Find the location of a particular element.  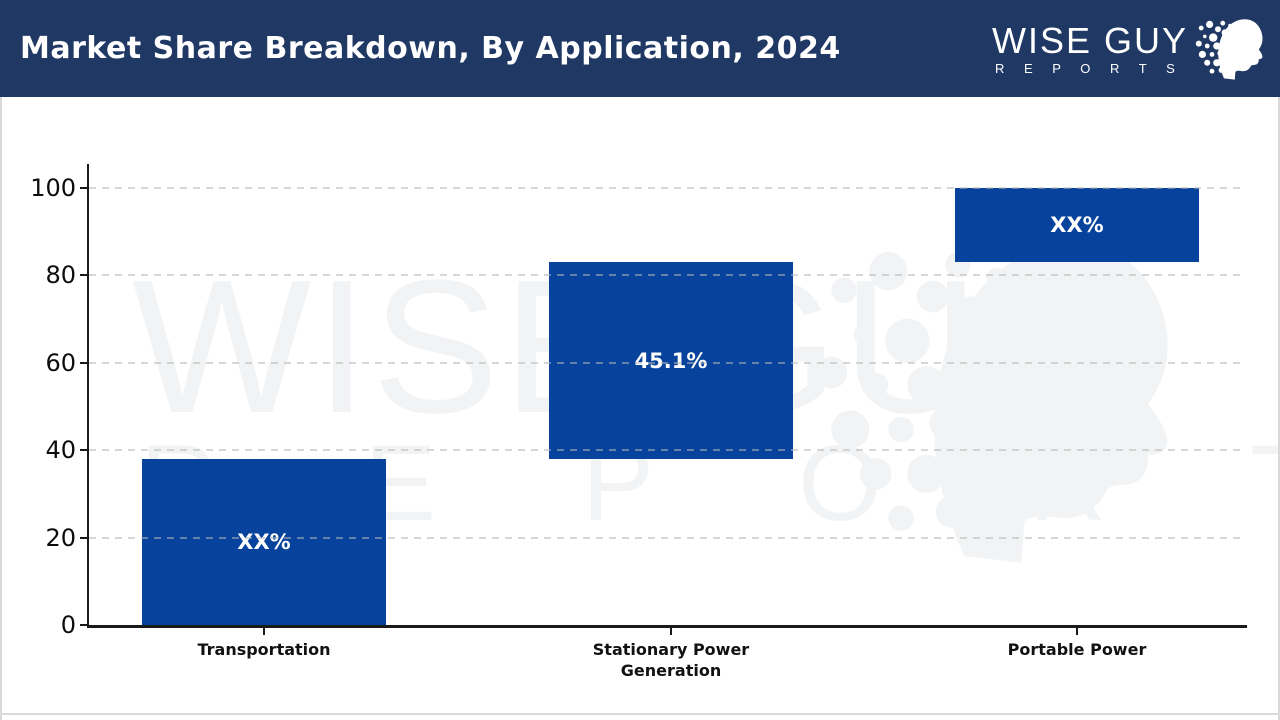

logo-face-icon is located at coordinates (1230, 49).